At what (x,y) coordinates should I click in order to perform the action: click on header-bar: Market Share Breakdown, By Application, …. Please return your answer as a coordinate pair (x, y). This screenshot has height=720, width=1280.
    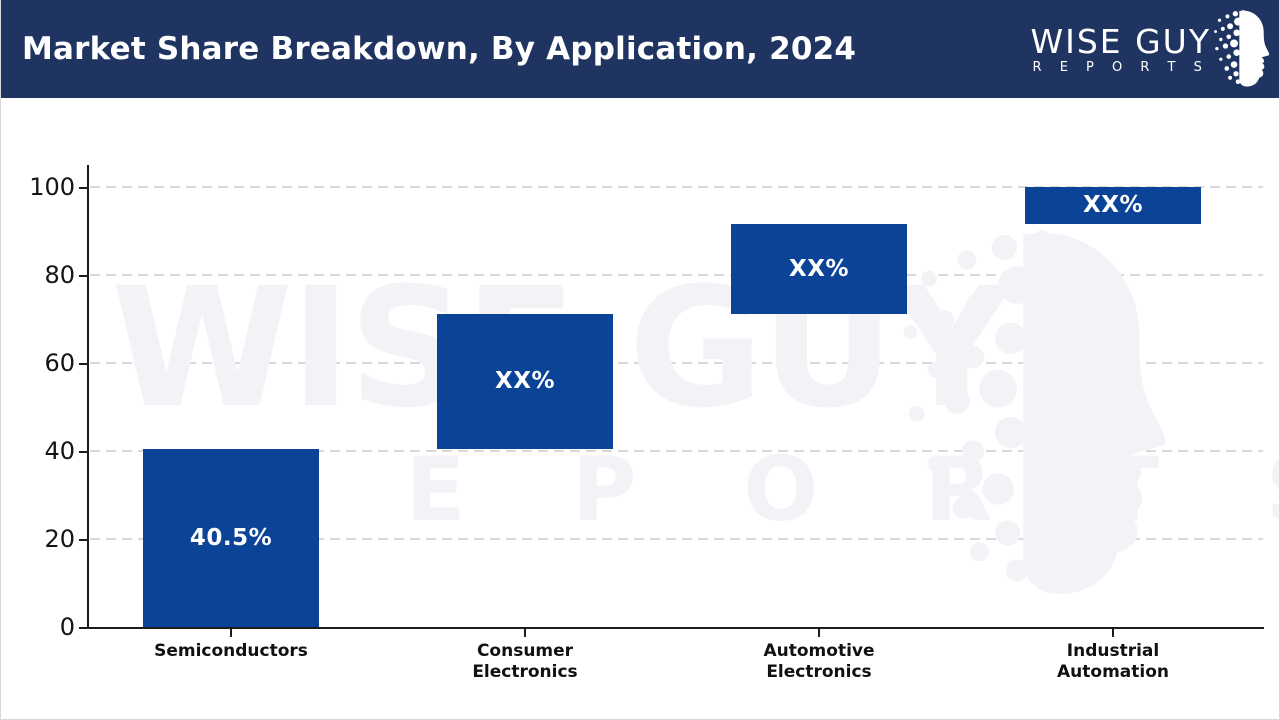
    Looking at the image, I should click on (640, 49).